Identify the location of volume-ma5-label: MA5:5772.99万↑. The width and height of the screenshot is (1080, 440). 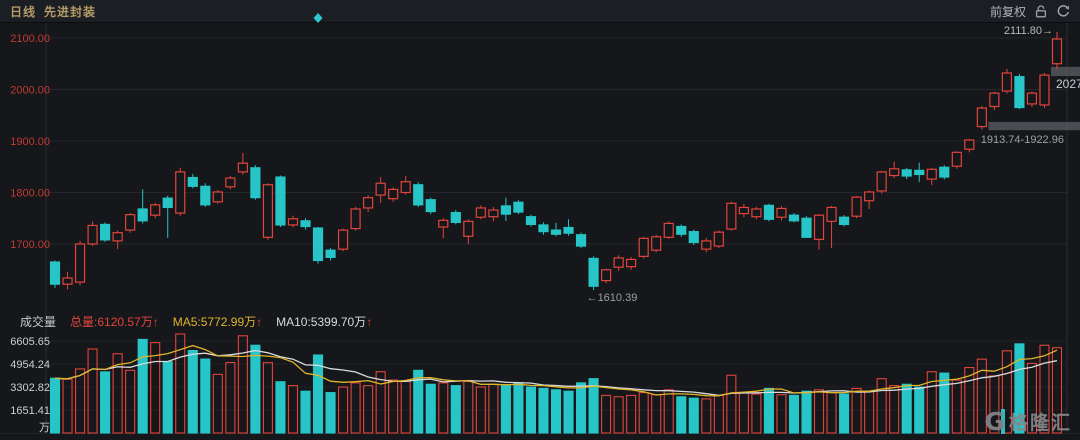
(217, 321).